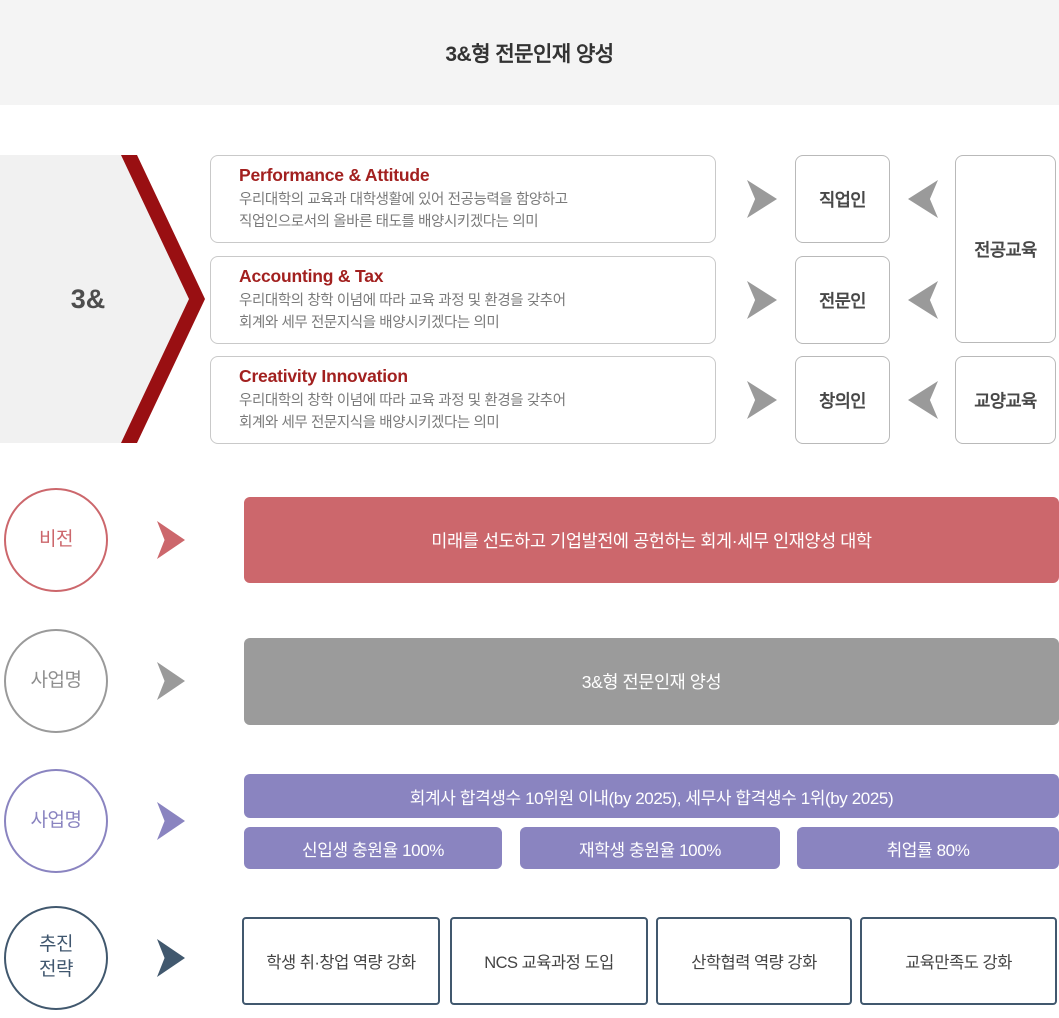 Image resolution: width=1059 pixels, height=1018 pixels. Describe the element at coordinates (389, 221) in the screenshot. I see `model-item-line2: 직업인으로서의 올바른 태도를 배양시키겠다는 의미` at that location.